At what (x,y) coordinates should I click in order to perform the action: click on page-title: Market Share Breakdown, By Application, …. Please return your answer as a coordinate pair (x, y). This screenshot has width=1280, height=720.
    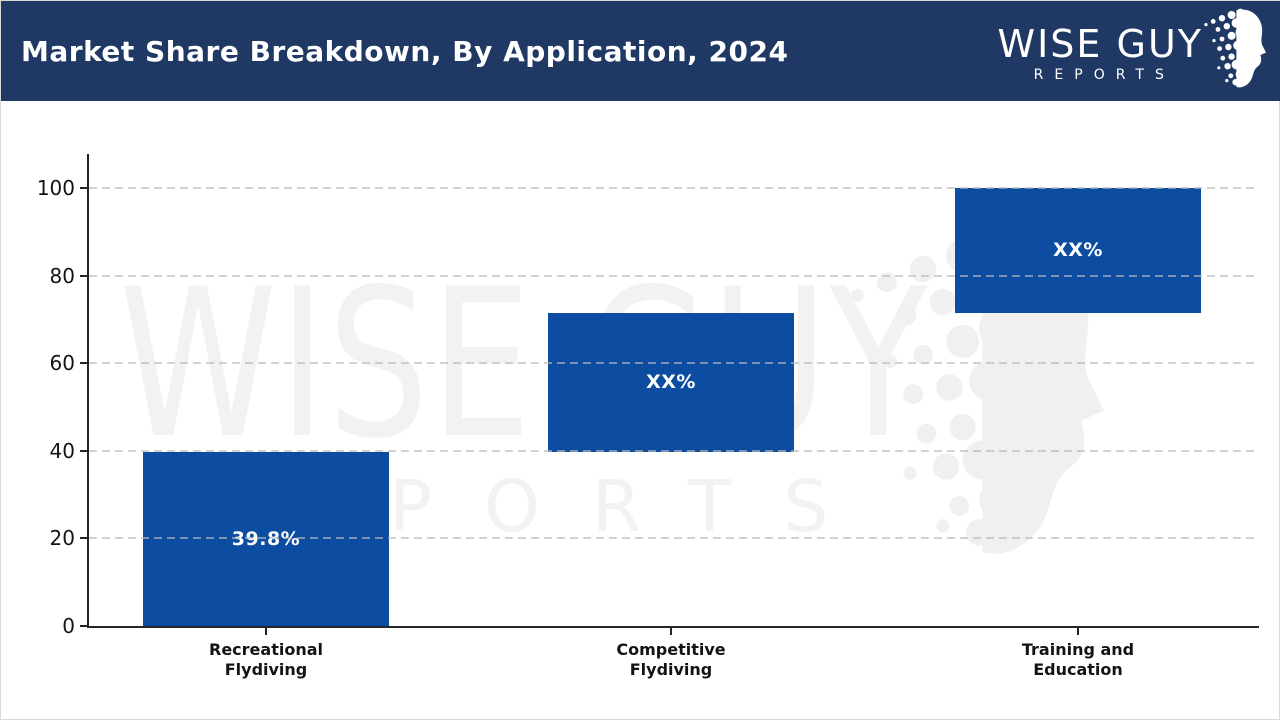
    Looking at the image, I should click on (405, 51).